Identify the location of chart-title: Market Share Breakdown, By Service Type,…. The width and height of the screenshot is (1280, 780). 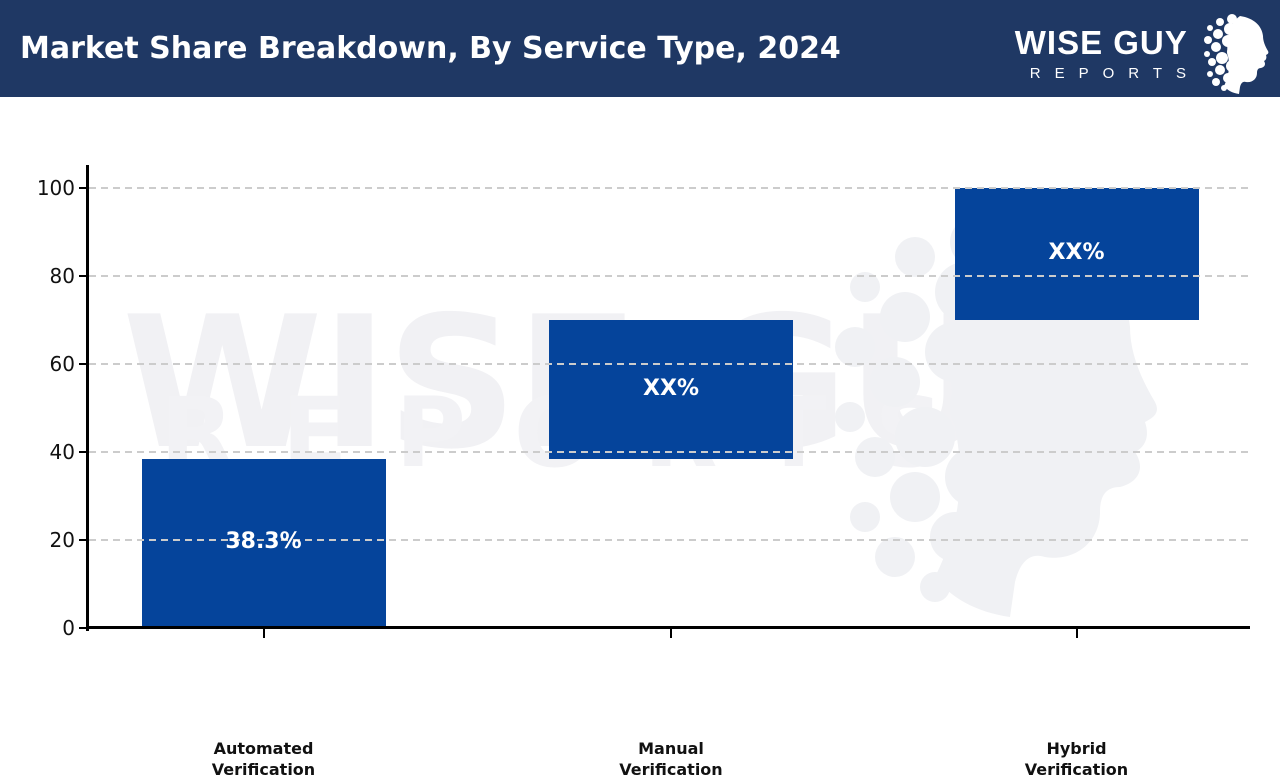
(430, 48).